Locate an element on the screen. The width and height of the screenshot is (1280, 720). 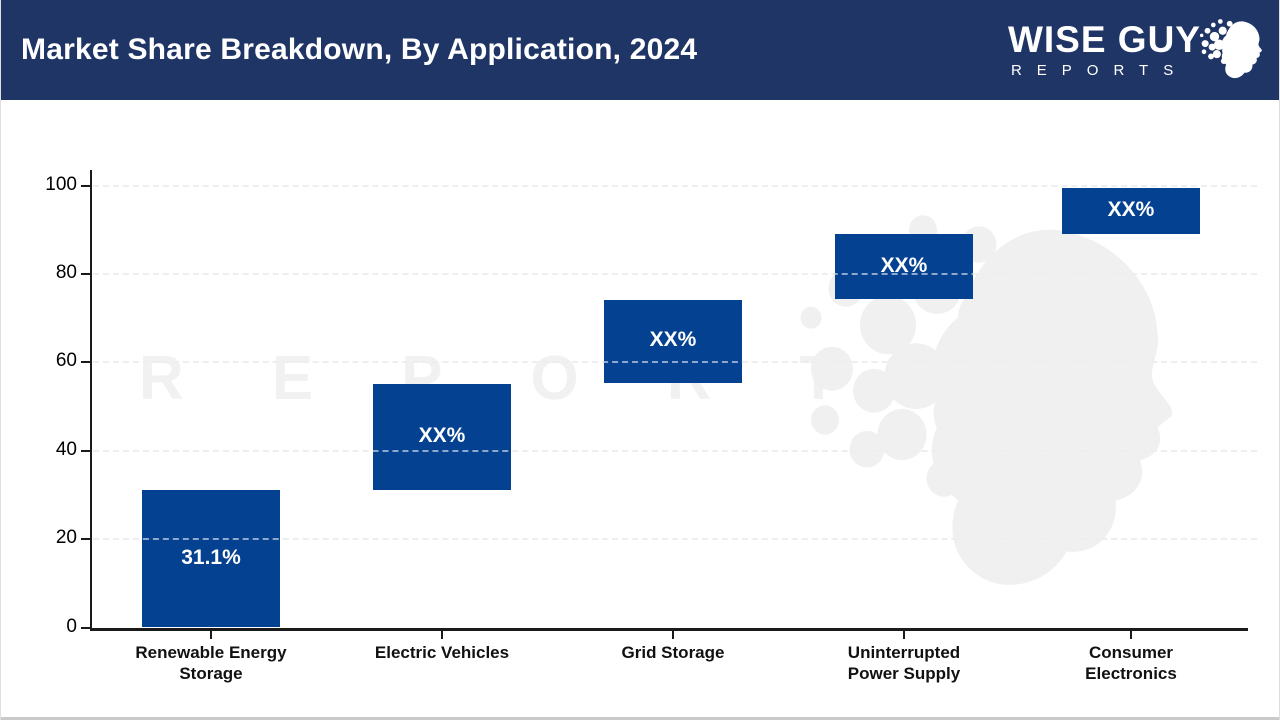
logo-subtitle: REPORTS is located at coordinates (1099, 70).